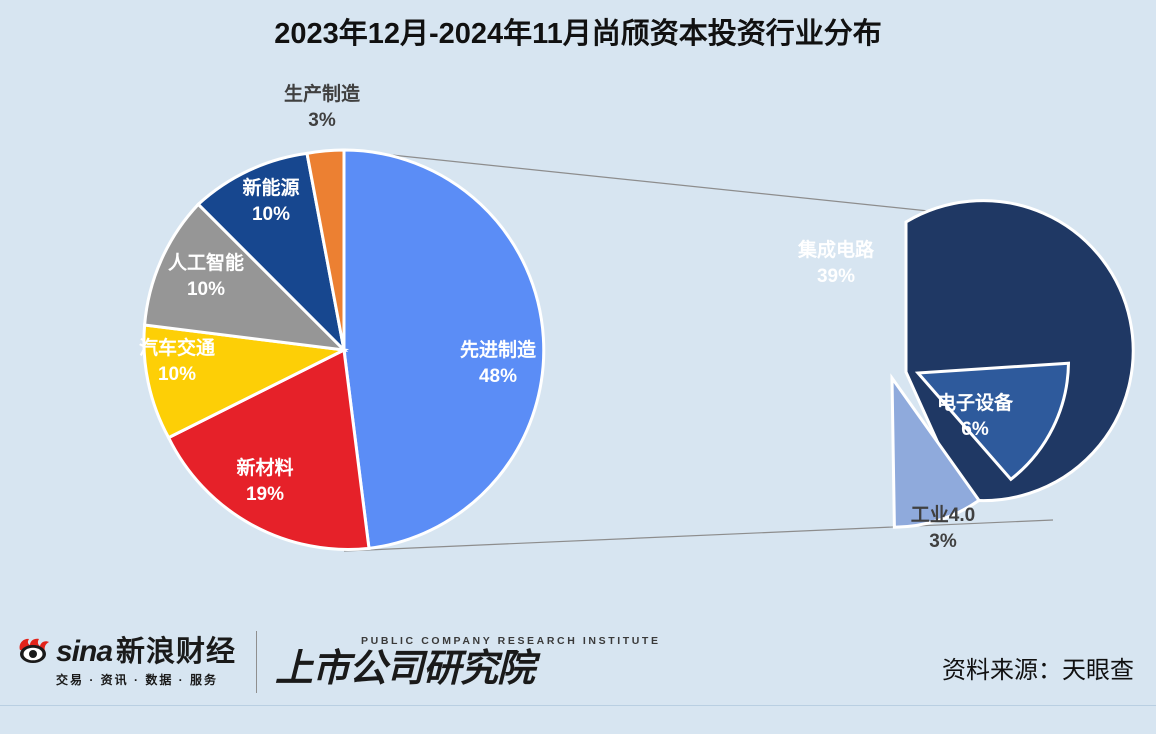  What do you see at coordinates (84, 651) in the screenshot?
I see `sina-wordmark: sina` at bounding box center [84, 651].